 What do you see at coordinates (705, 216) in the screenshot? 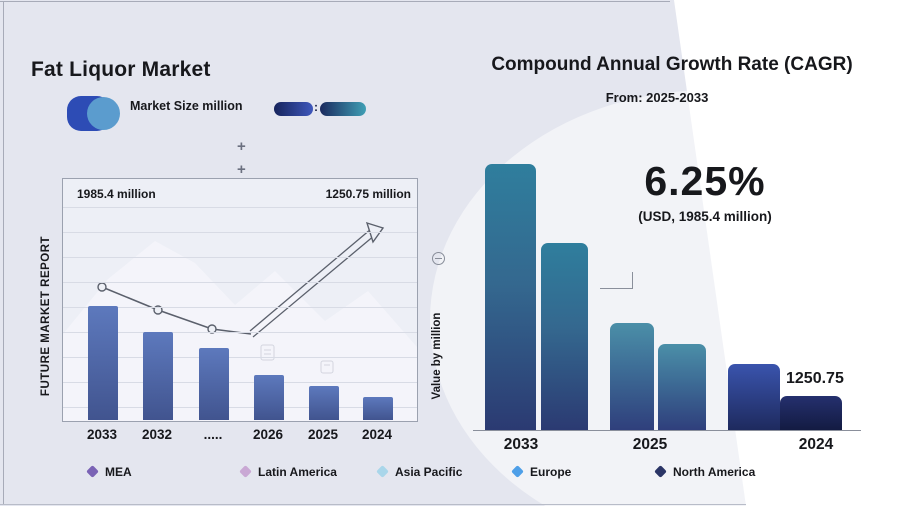
I see `cagr-note: (USD, 1985.4 million)` at bounding box center [705, 216].